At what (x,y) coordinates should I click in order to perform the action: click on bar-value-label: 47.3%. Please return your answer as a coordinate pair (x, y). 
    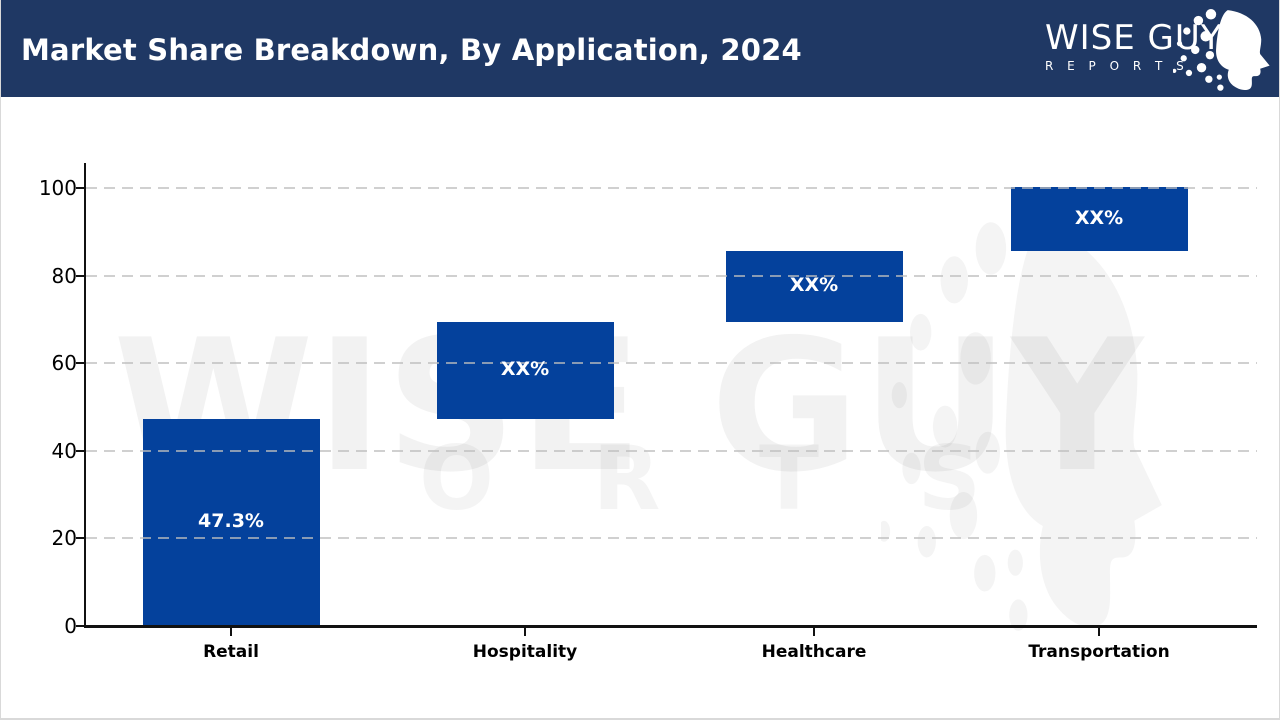
    Looking at the image, I should click on (231, 521).